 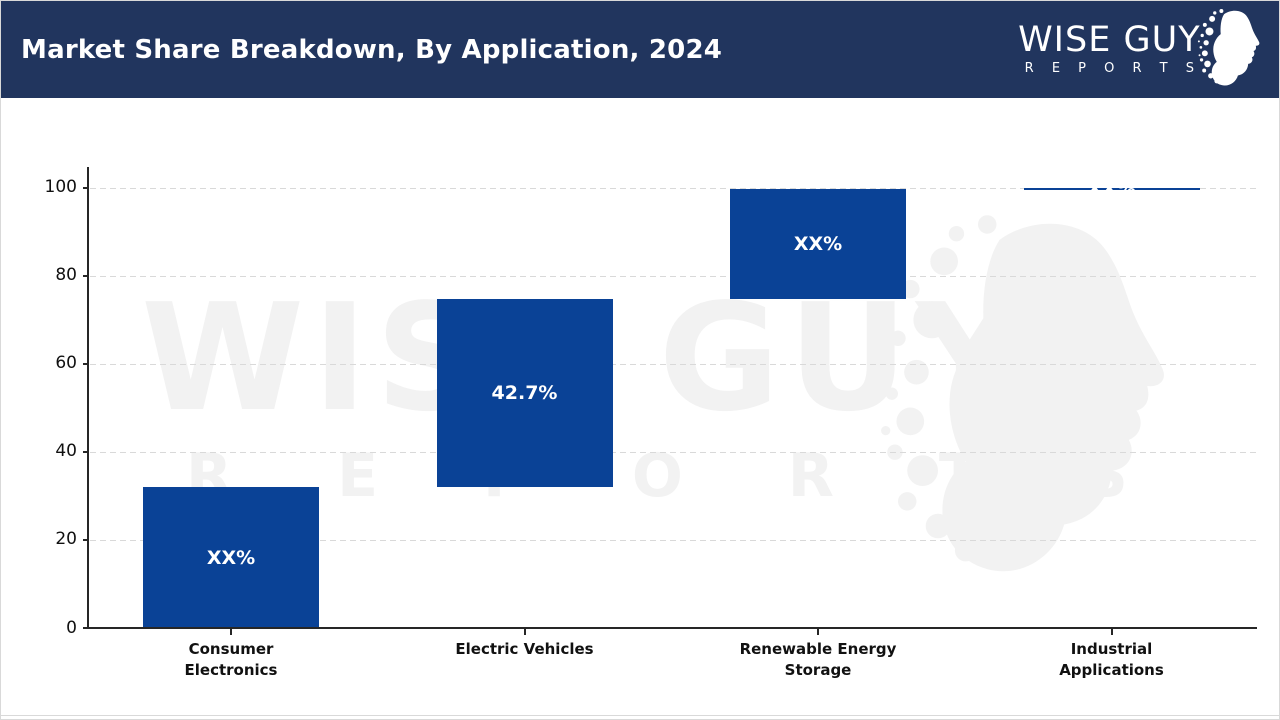 I want to click on x-category-label: Consumer Electronics, so click(x=231, y=659).